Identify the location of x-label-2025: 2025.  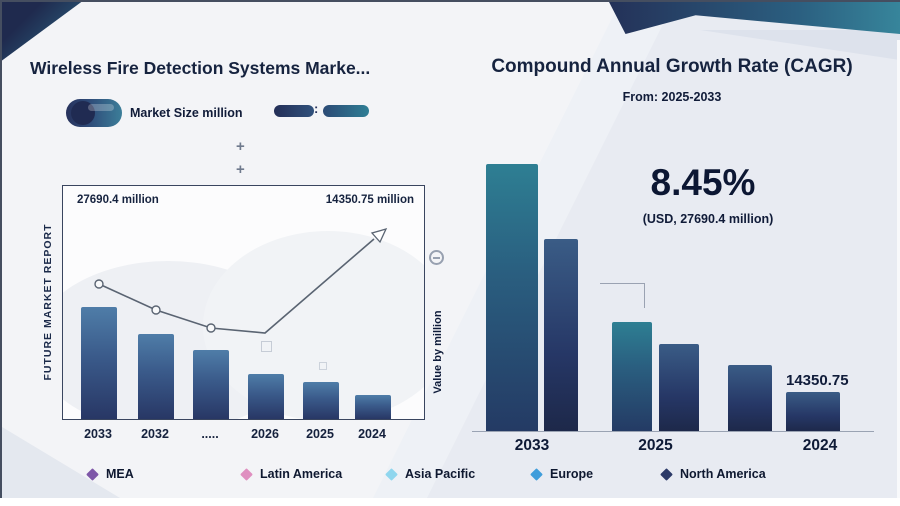
(320, 434).